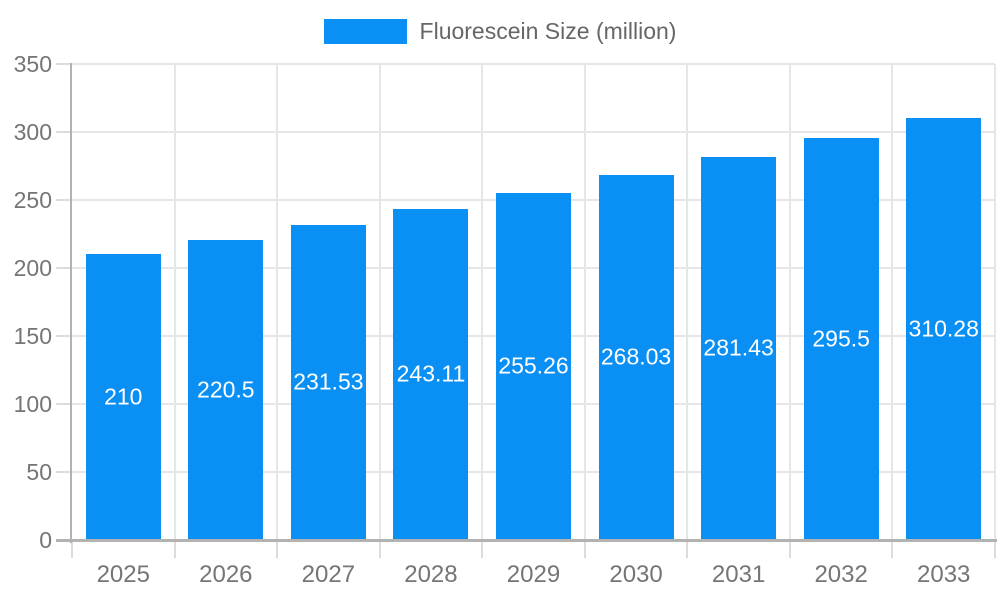 The image size is (1000, 600). I want to click on bar-value-label: 310.28, so click(943, 328).